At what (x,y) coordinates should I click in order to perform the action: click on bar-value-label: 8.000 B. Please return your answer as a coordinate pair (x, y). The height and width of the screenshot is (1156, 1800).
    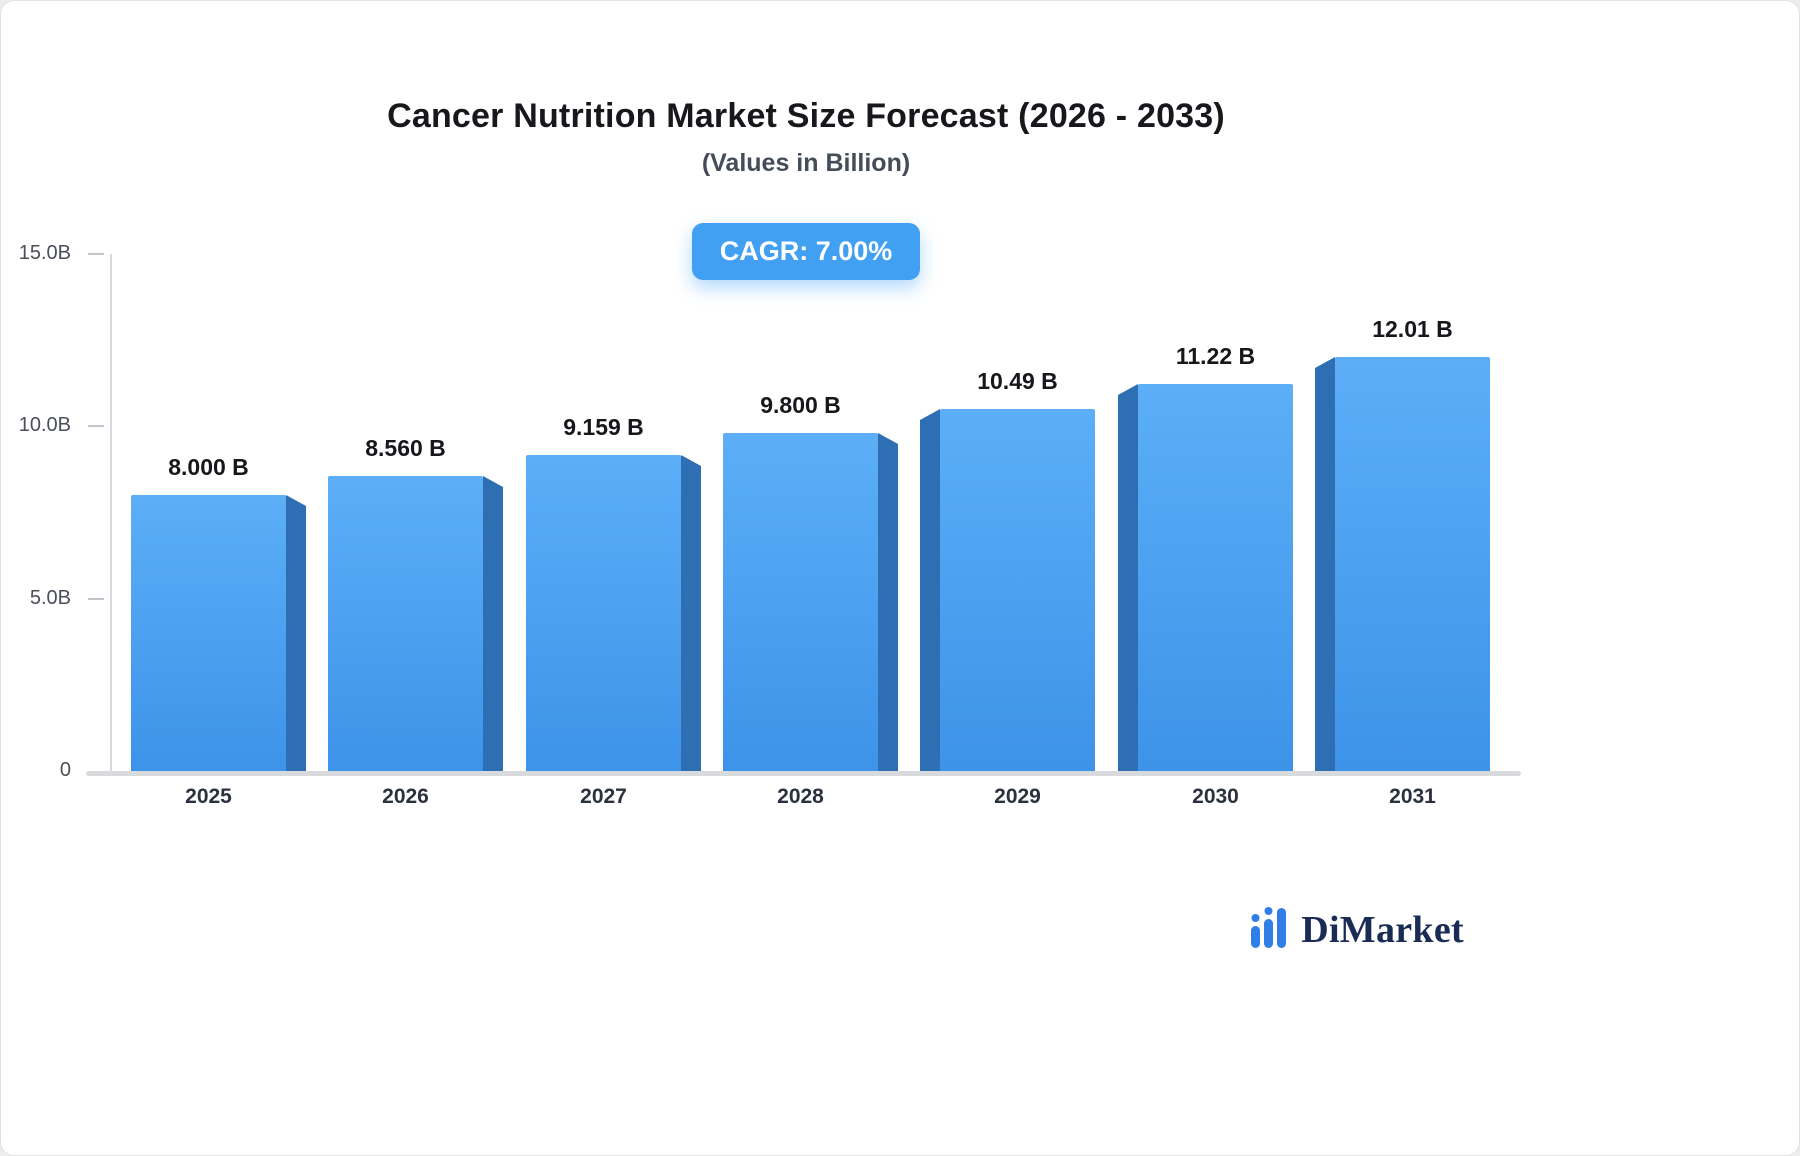
    Looking at the image, I should click on (208, 467).